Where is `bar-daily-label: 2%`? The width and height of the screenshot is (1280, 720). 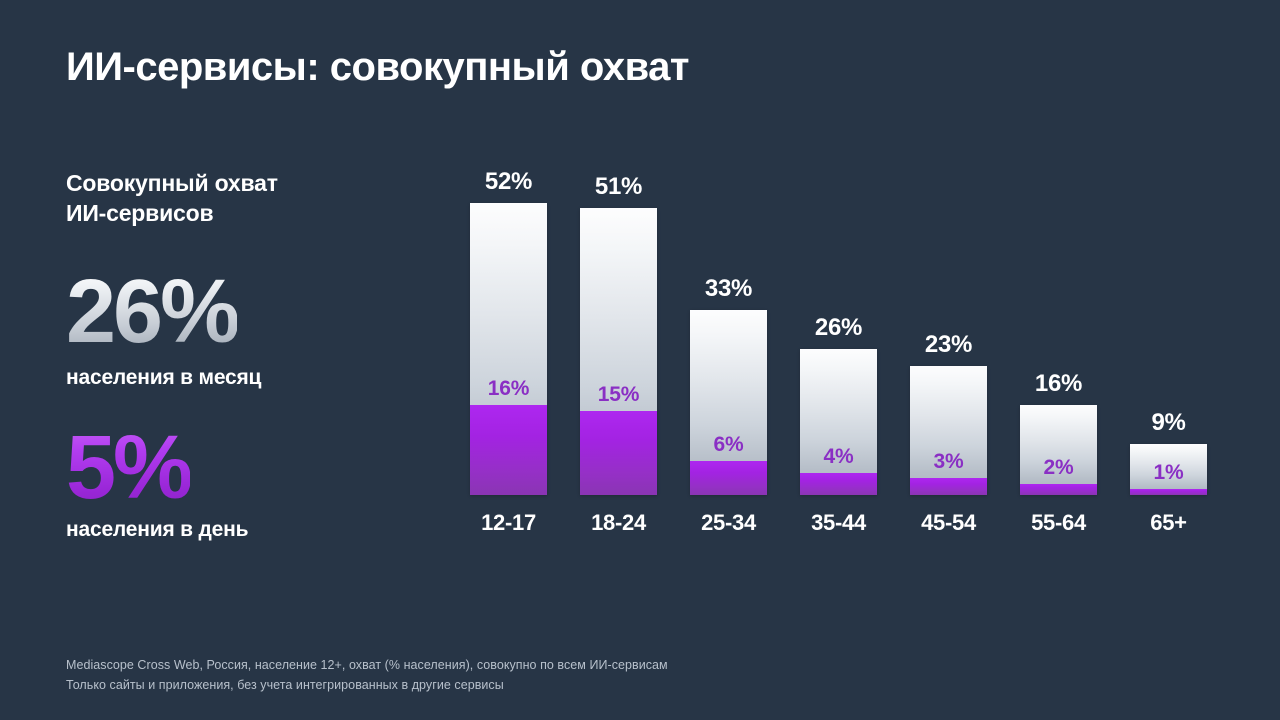
bar-daily-label: 2% is located at coordinates (1058, 467).